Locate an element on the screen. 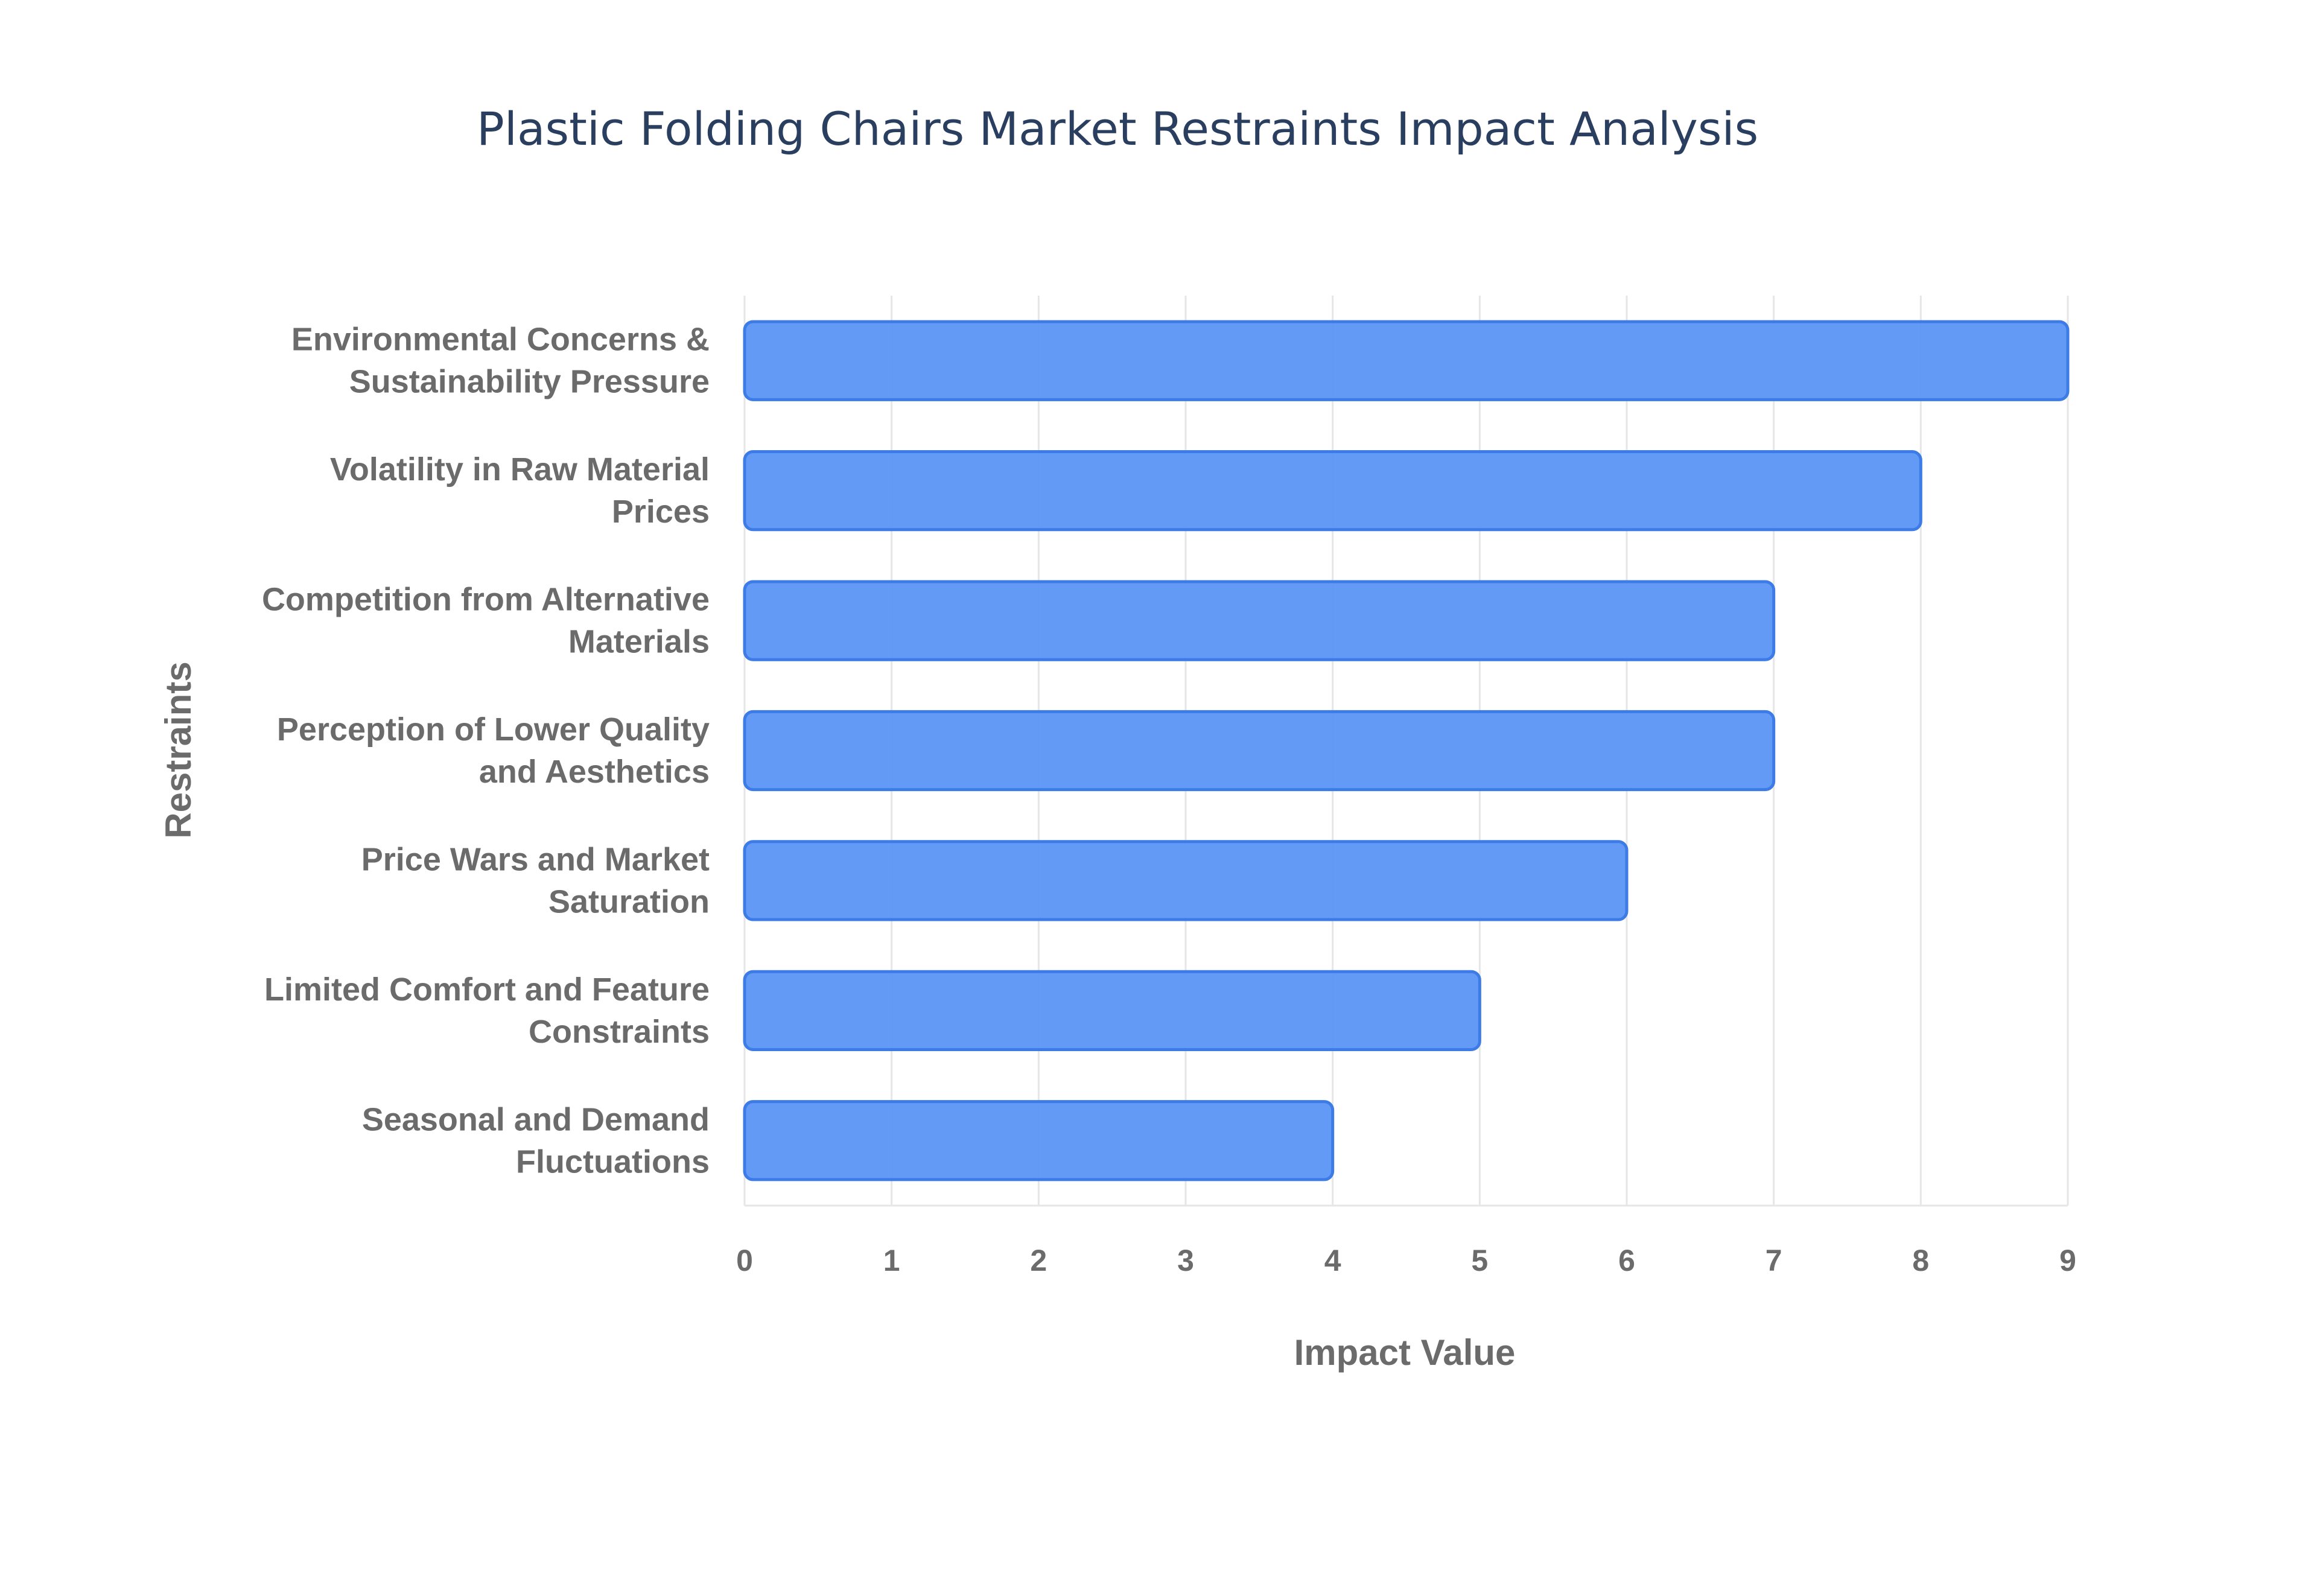  x-tick-label-2: 2 is located at coordinates (1038, 1261).